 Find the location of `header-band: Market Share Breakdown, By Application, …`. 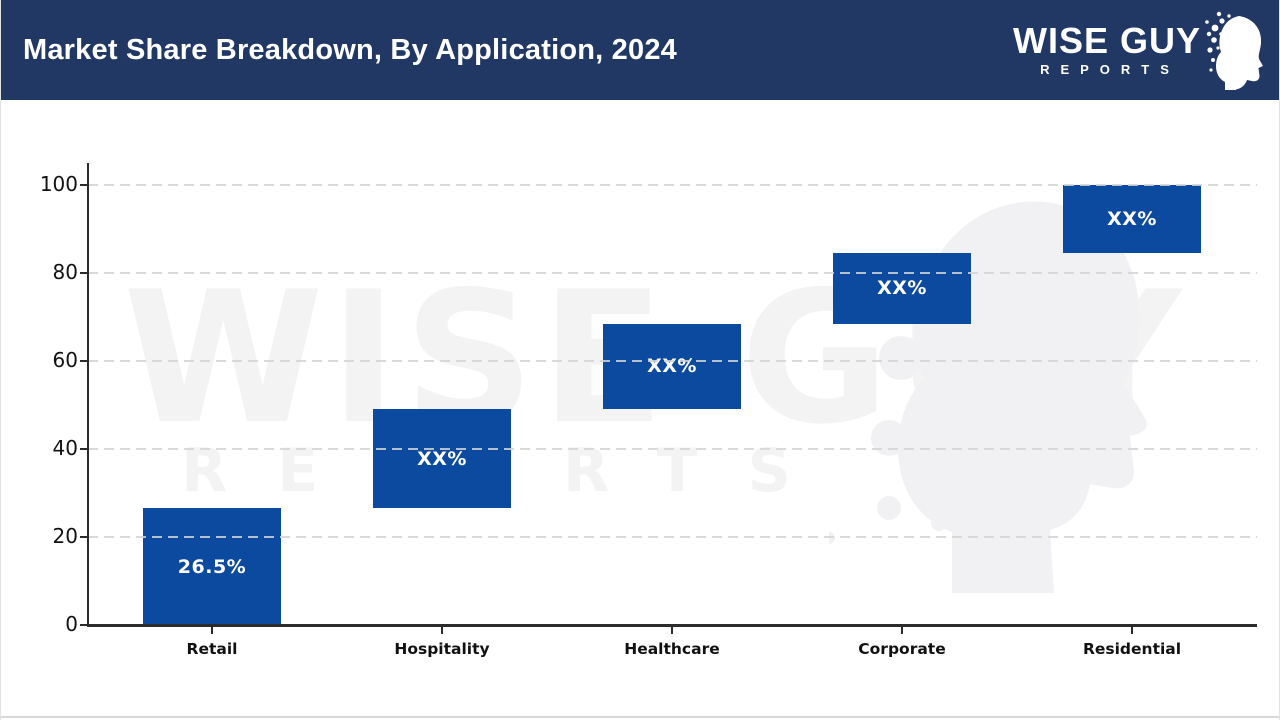

header-band: Market Share Breakdown, By Application, … is located at coordinates (640, 50).